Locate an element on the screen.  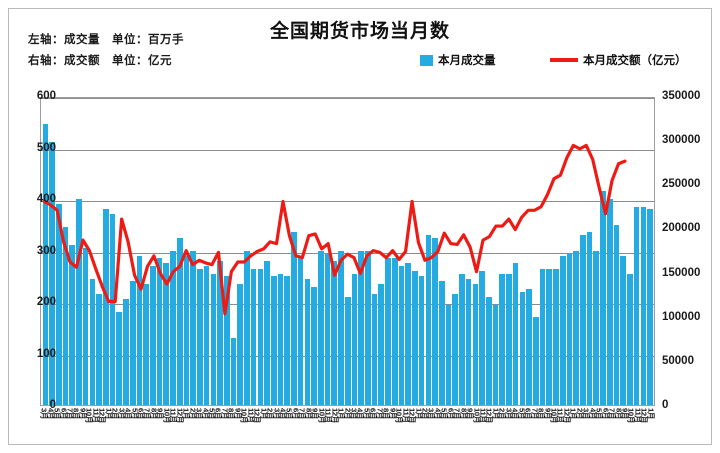
legend-line-label: 本月成交额（亿元） is located at coordinates (635, 61).